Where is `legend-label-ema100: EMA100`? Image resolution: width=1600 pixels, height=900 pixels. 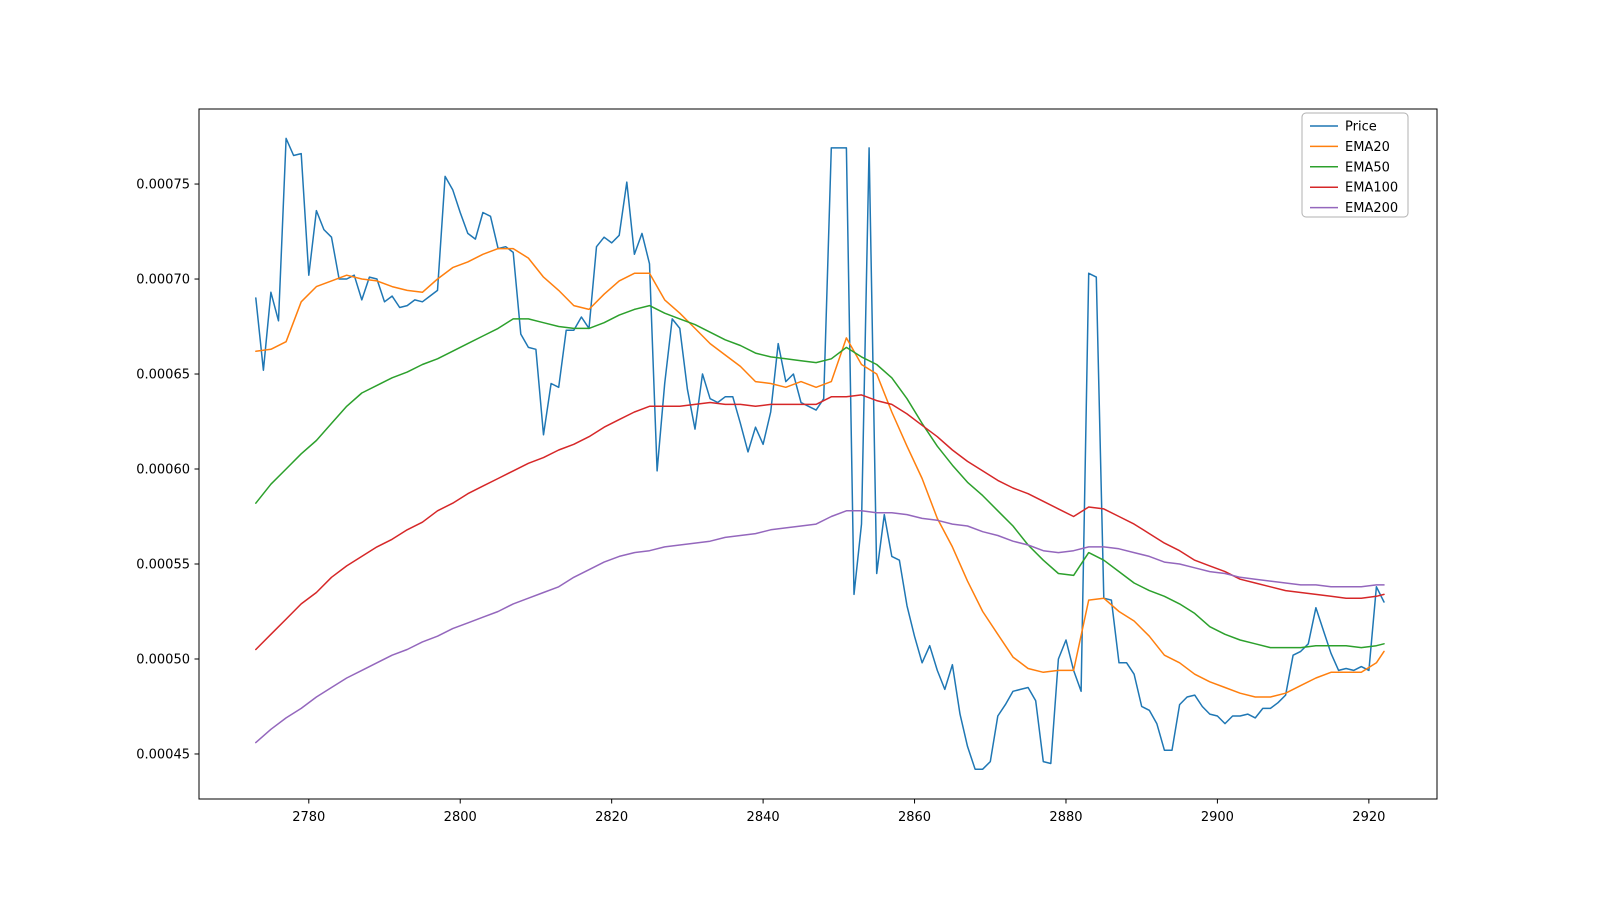
legend-label-ema100: EMA100 is located at coordinates (1371, 188).